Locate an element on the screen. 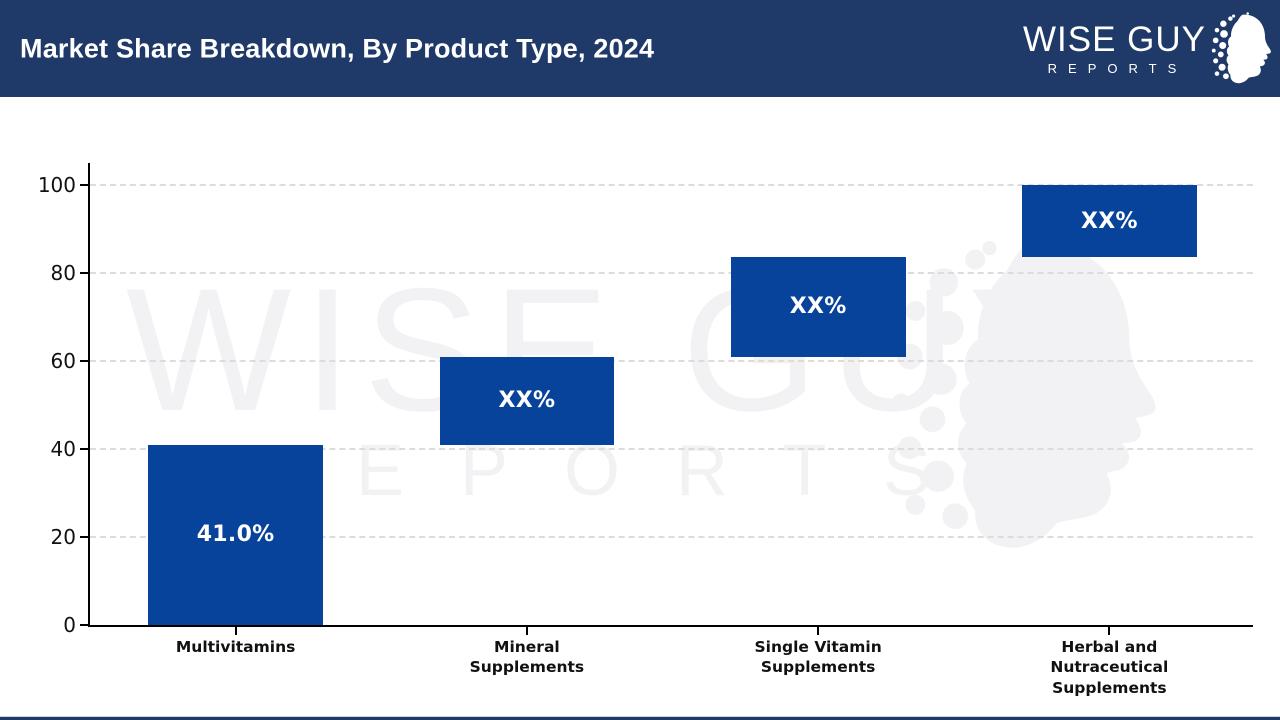  footer-strip is located at coordinates (640, 718).